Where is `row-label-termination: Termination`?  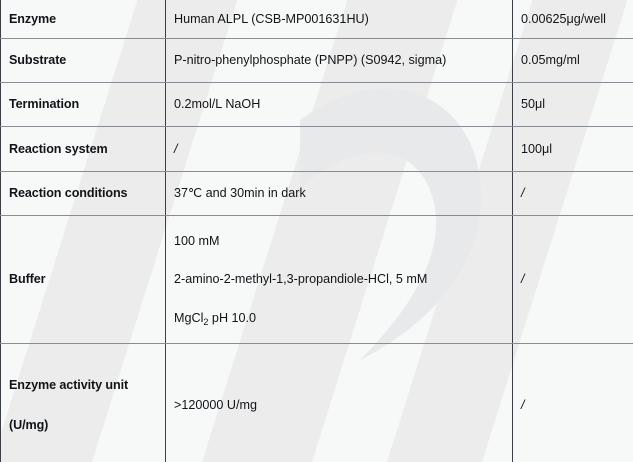 row-label-termination: Termination is located at coordinates (83, 104).